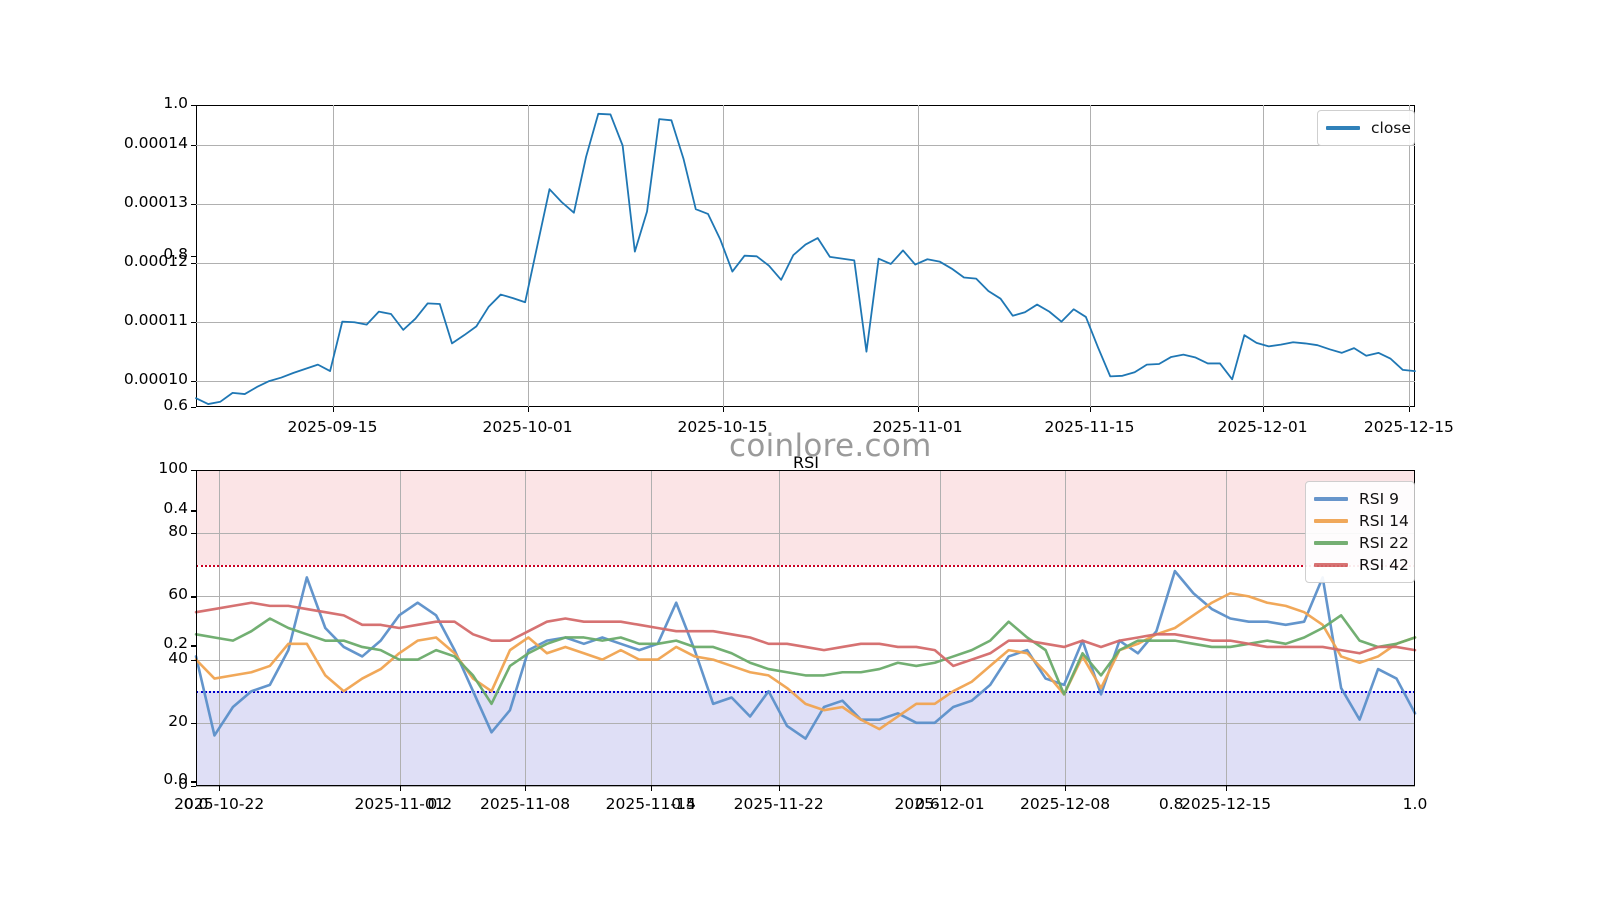 The image size is (1600, 900). Describe the element at coordinates (178, 720) in the screenshot. I see `rsi-y-tick-label: 20` at that location.